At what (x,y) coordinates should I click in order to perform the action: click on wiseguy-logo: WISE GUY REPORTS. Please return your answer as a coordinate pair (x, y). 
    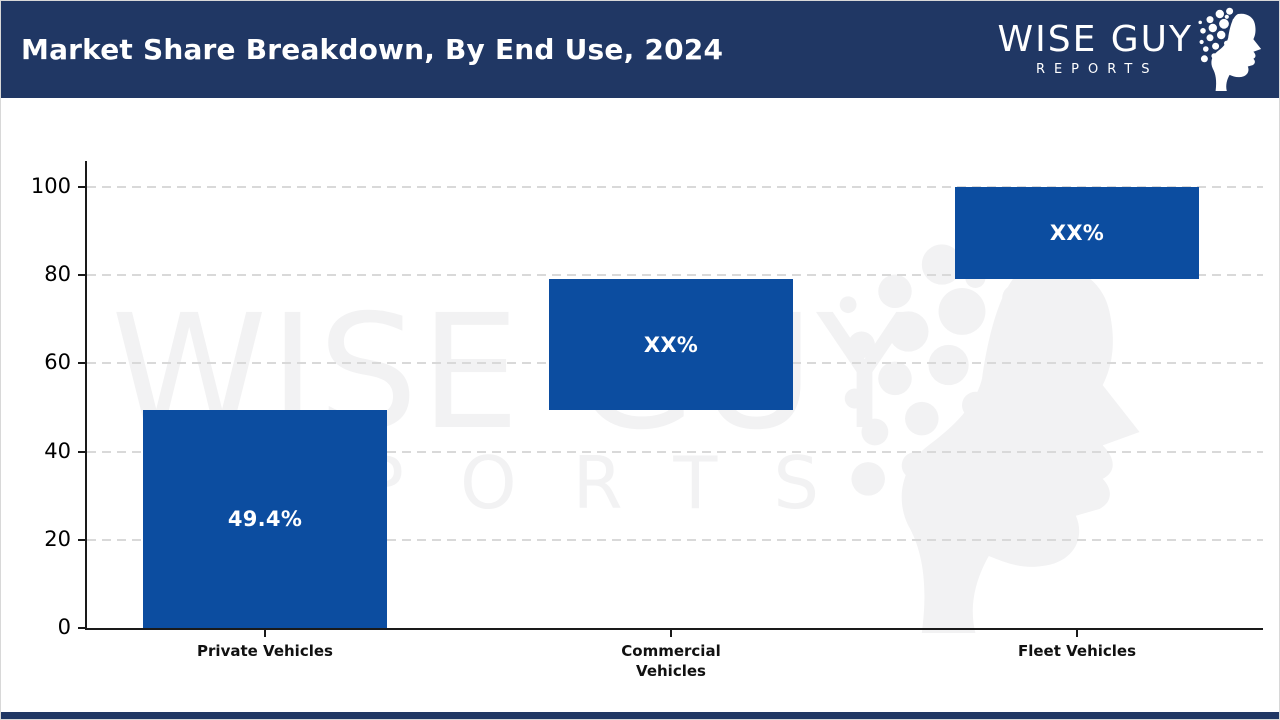
    Looking at the image, I should click on (1133, 49).